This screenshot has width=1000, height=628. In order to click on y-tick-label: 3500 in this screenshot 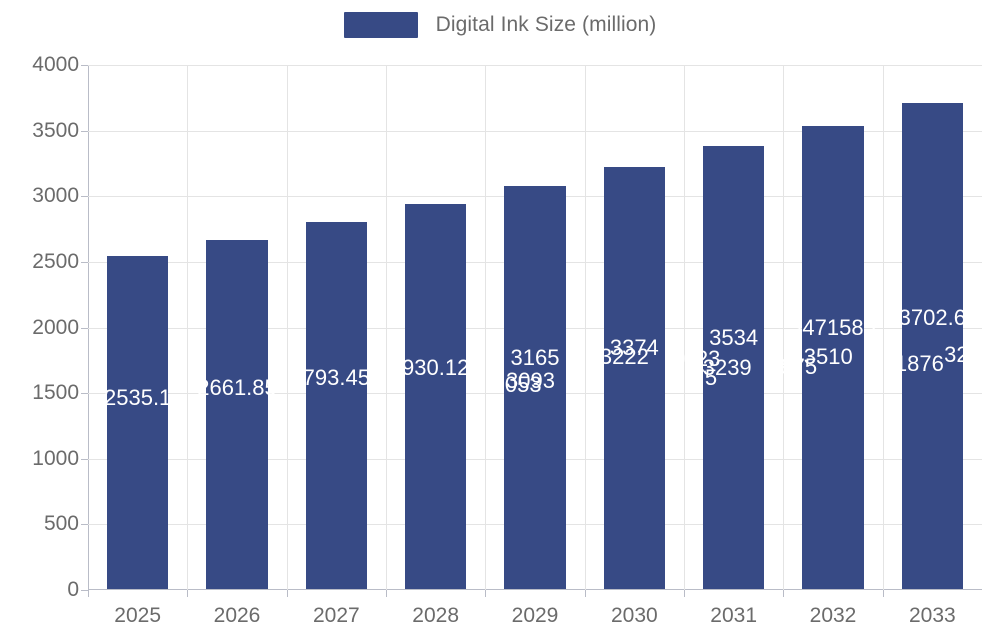, I will do `click(55, 130)`.